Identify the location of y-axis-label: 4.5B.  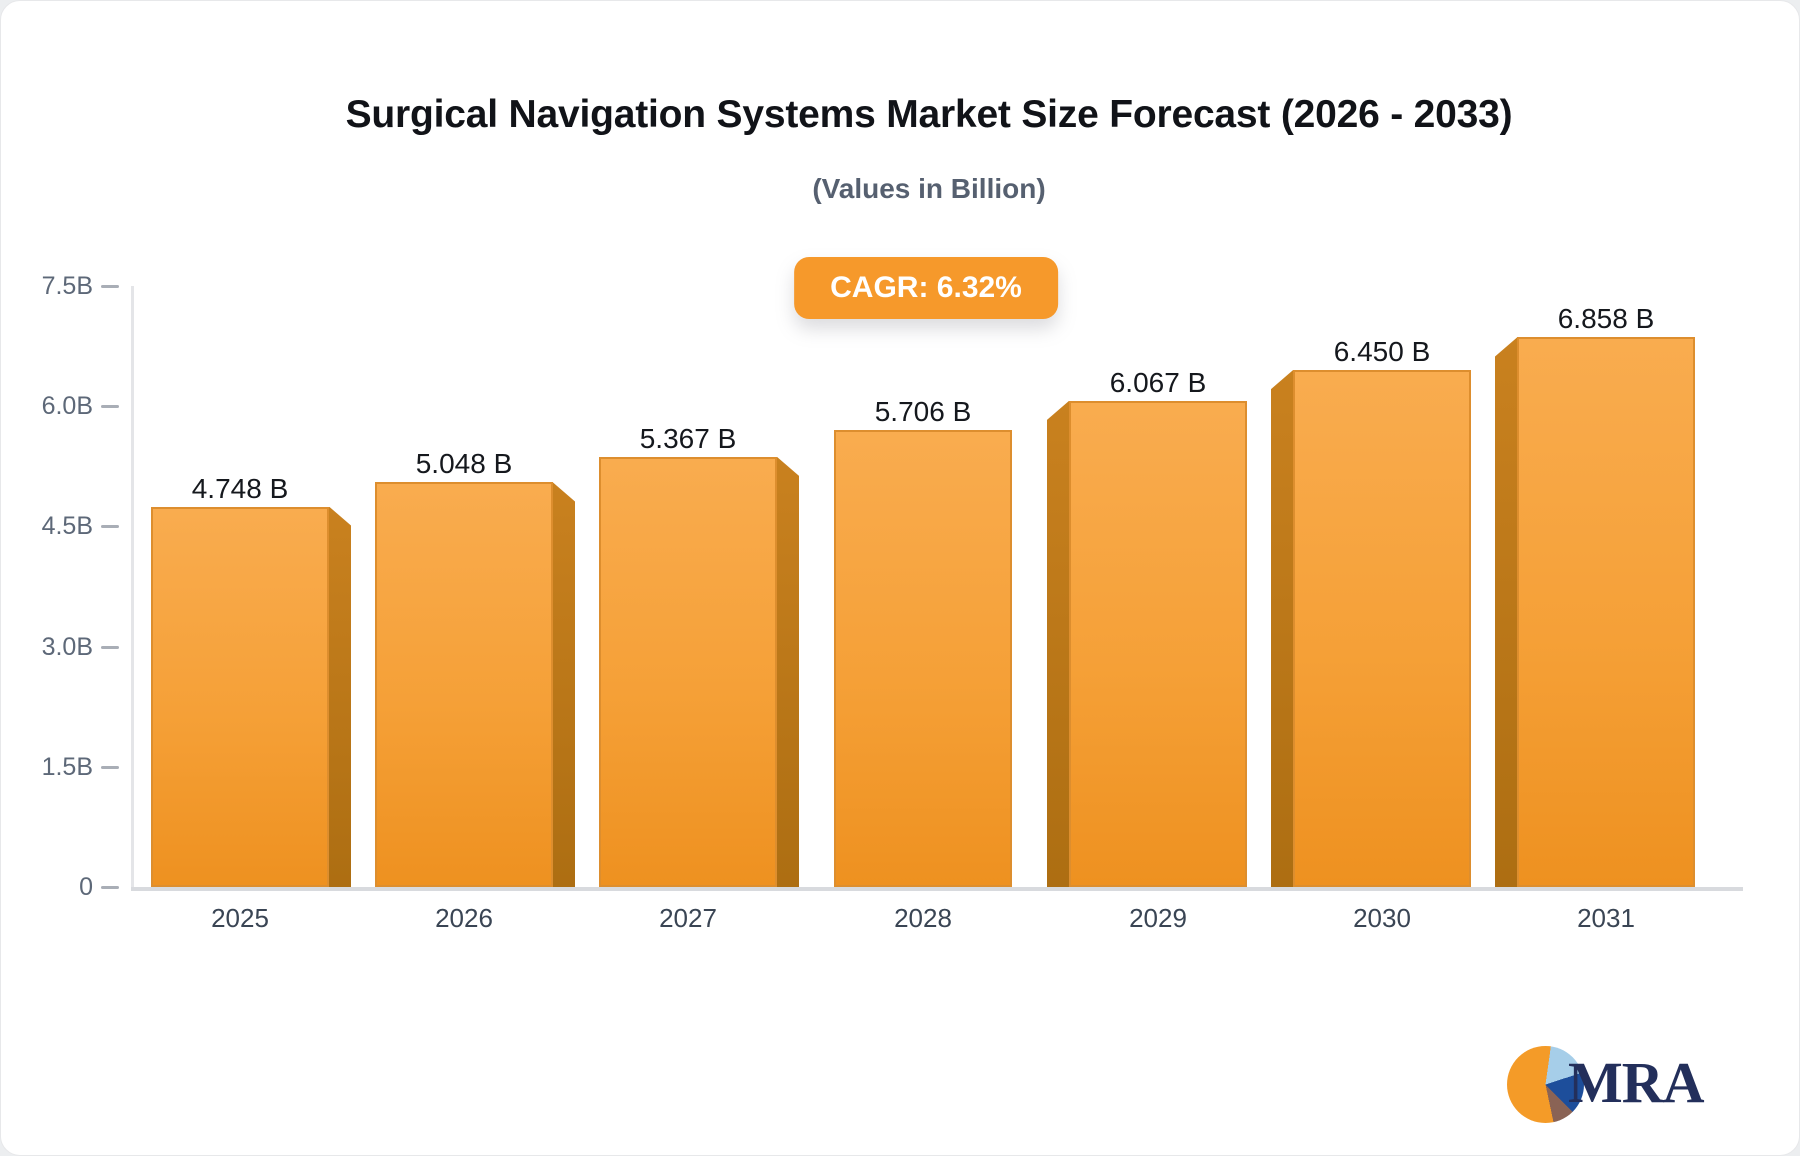
(67, 526).